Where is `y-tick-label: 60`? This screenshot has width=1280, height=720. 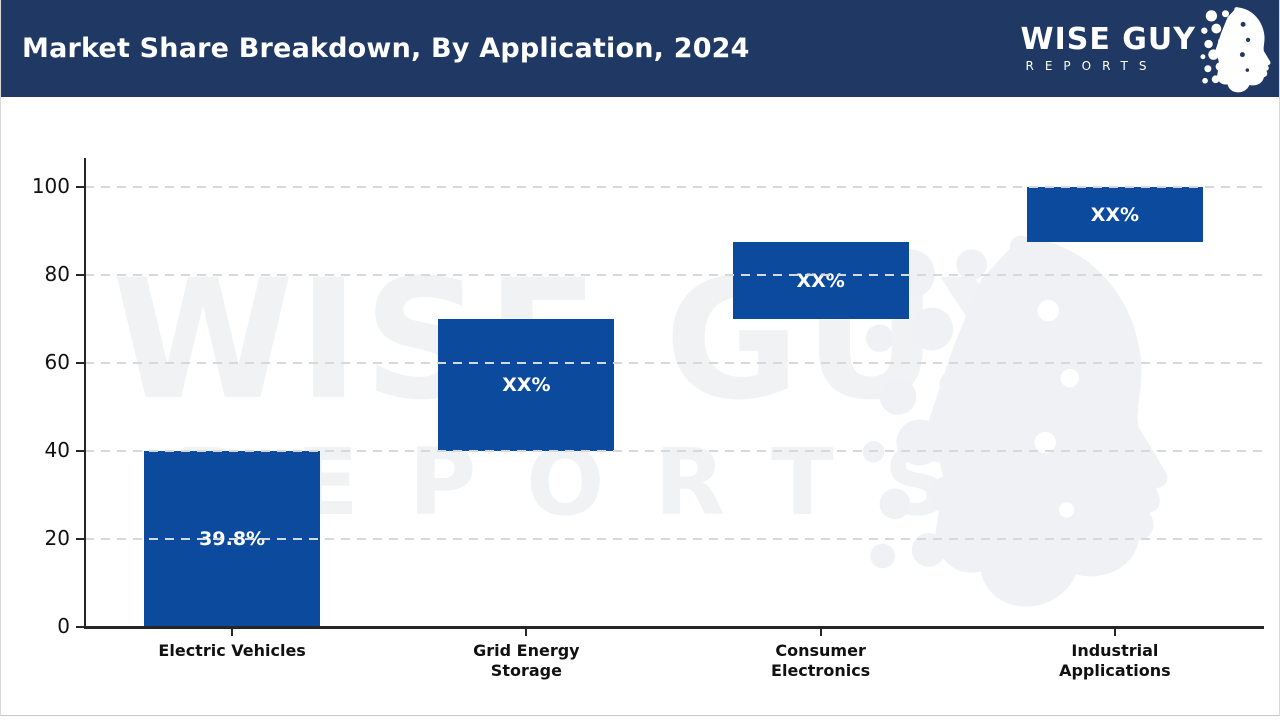
y-tick-label: 60 is located at coordinates (57, 362).